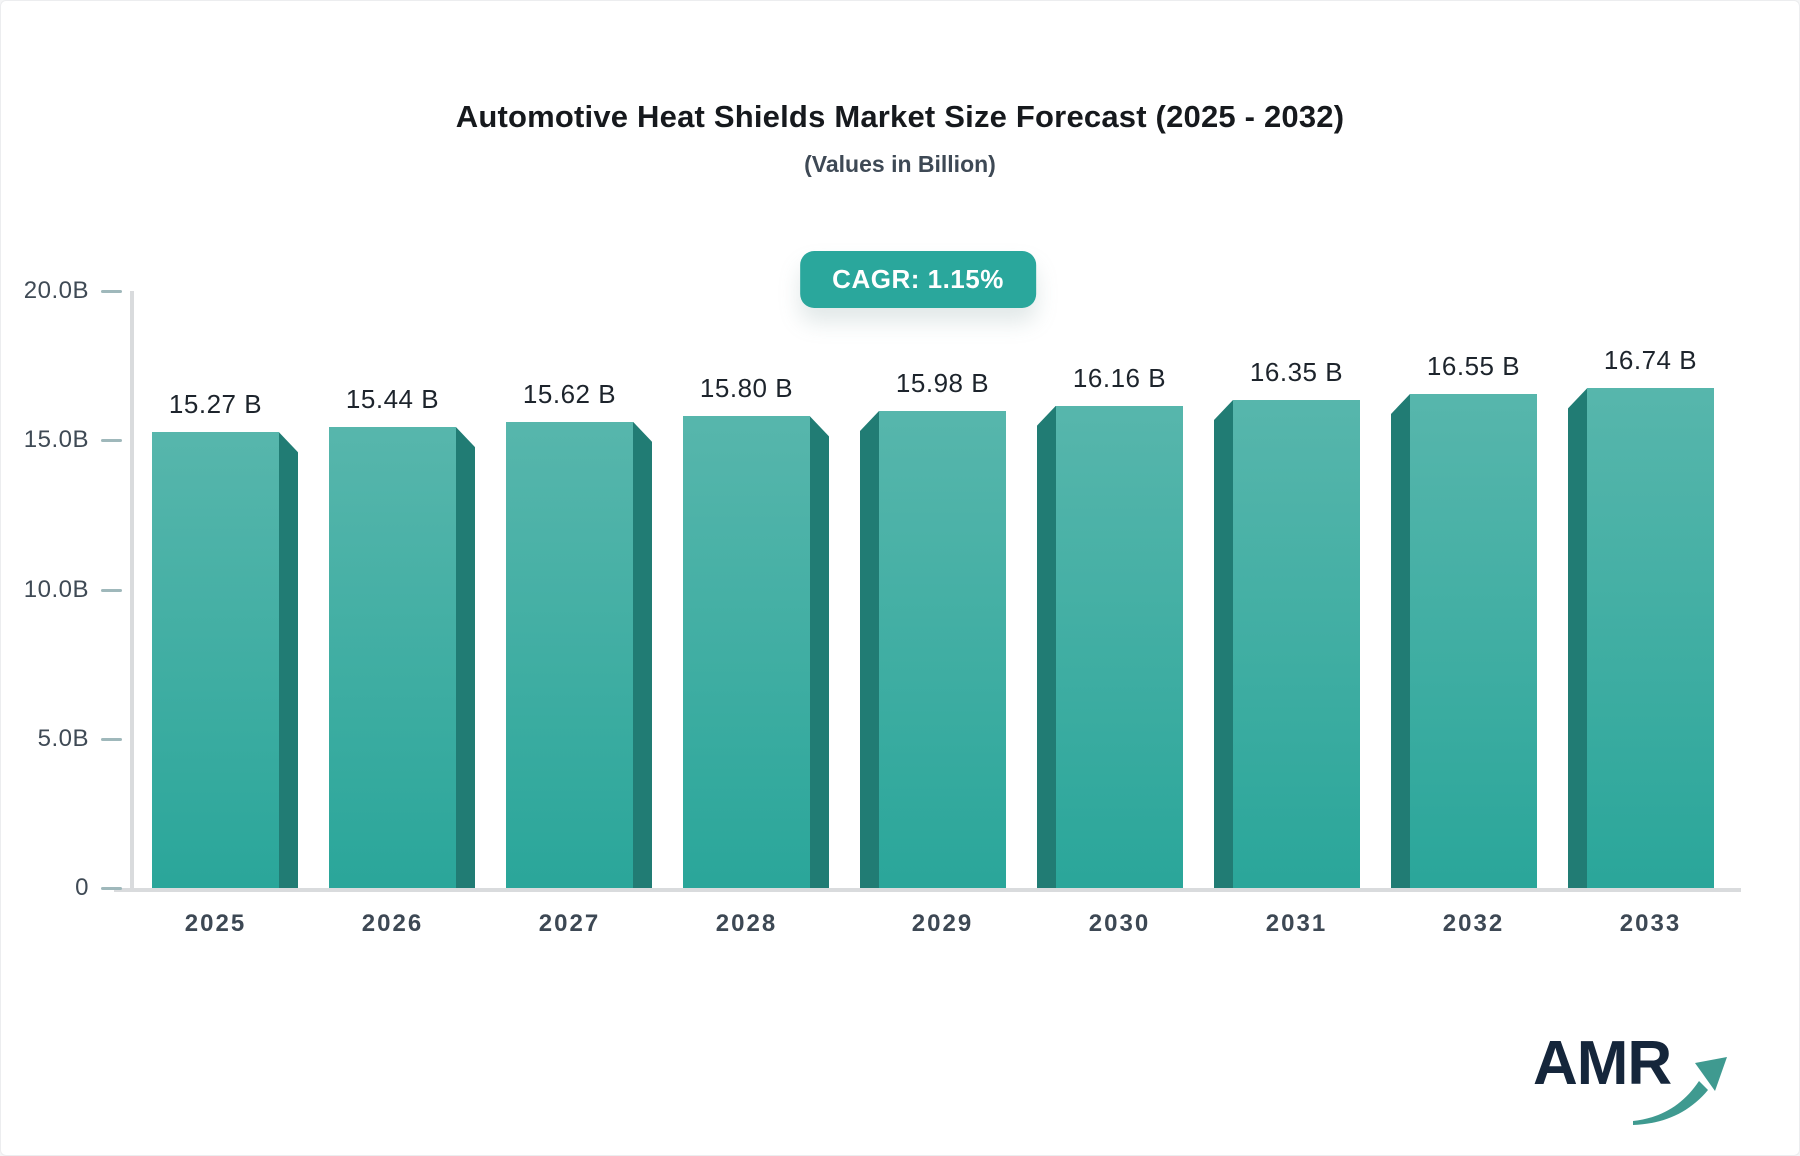 This screenshot has width=1800, height=1156. I want to click on bar-value-label: 16.74 B, so click(1650, 360).